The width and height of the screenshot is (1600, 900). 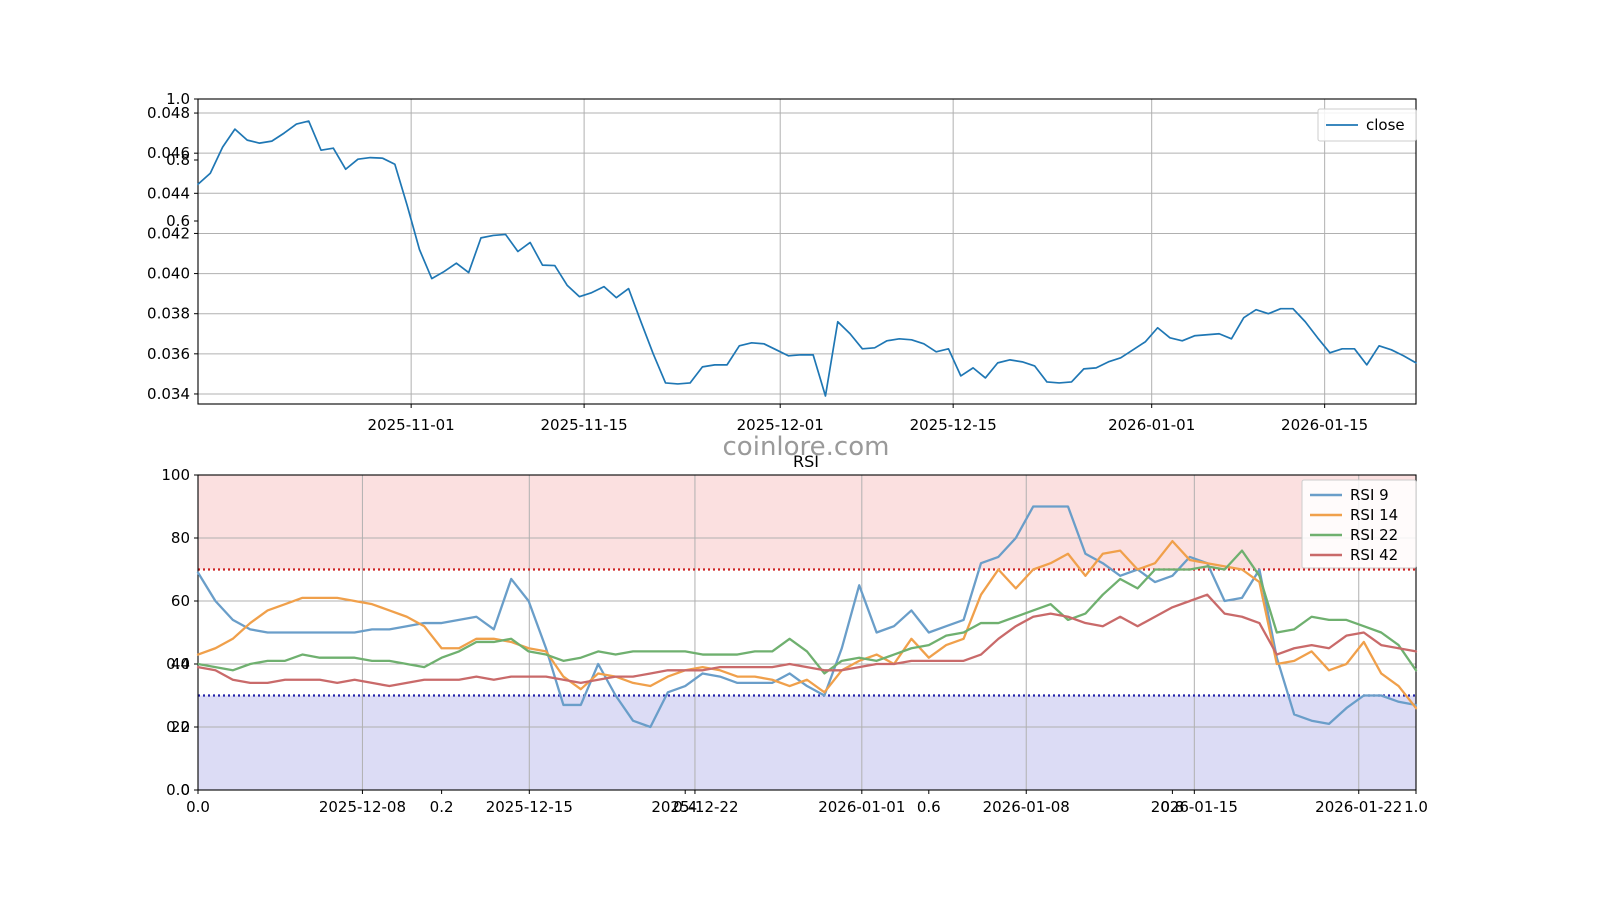 I want to click on rsi-x-tick-label: 2025-12-22, so click(x=694, y=807).